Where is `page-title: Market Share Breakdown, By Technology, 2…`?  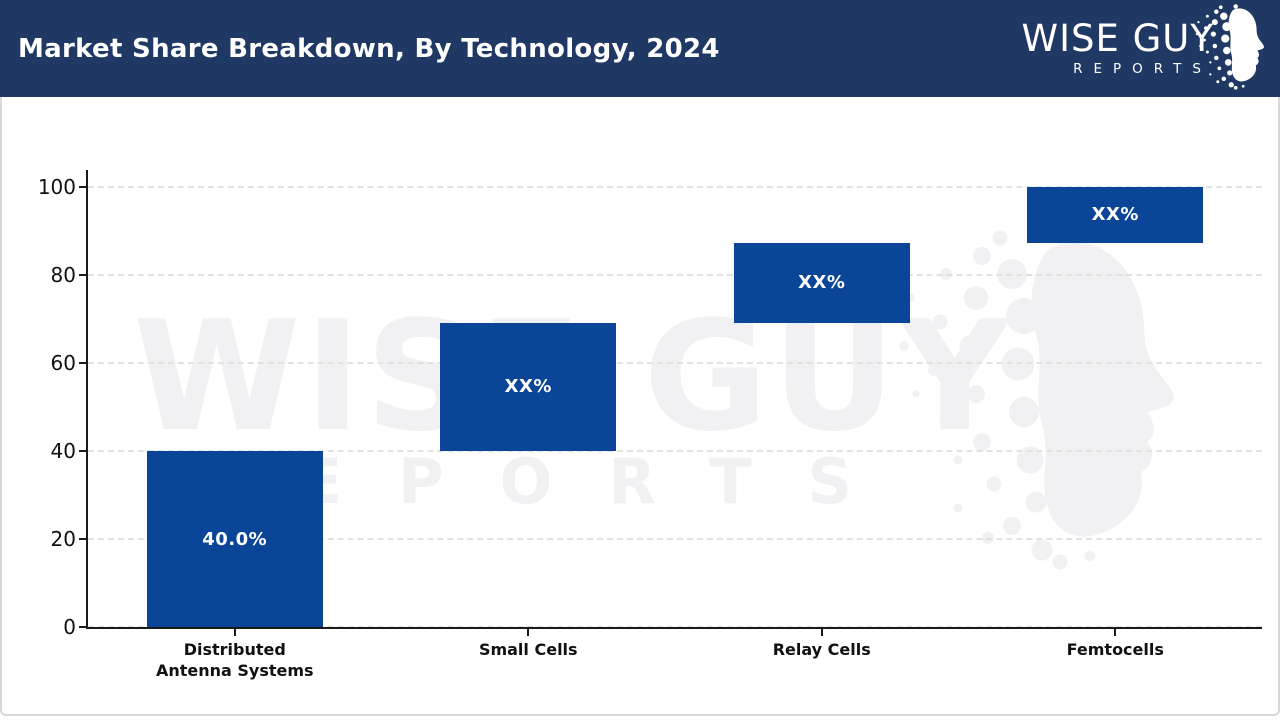
page-title: Market Share Breakdown, By Technology, 2… is located at coordinates (369, 48).